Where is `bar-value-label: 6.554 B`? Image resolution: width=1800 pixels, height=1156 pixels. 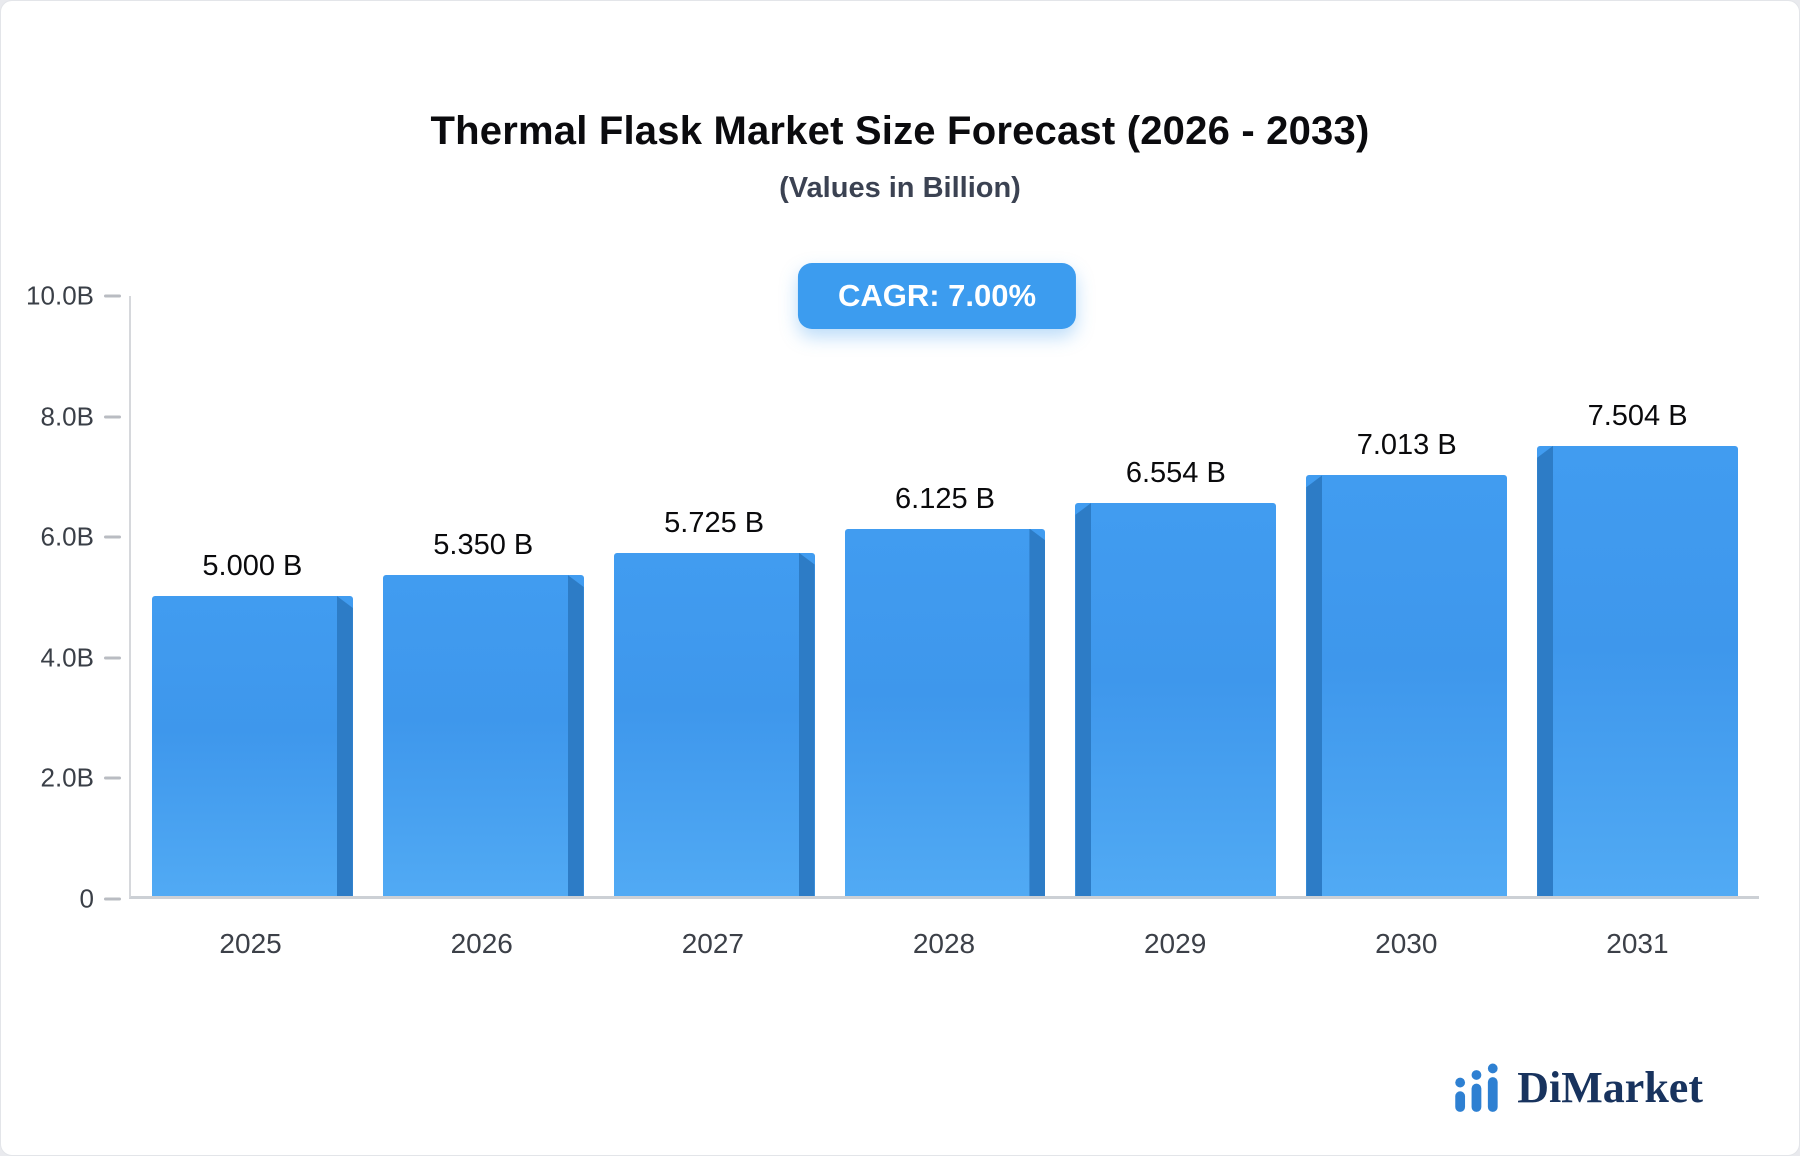 bar-value-label: 6.554 B is located at coordinates (1175, 472).